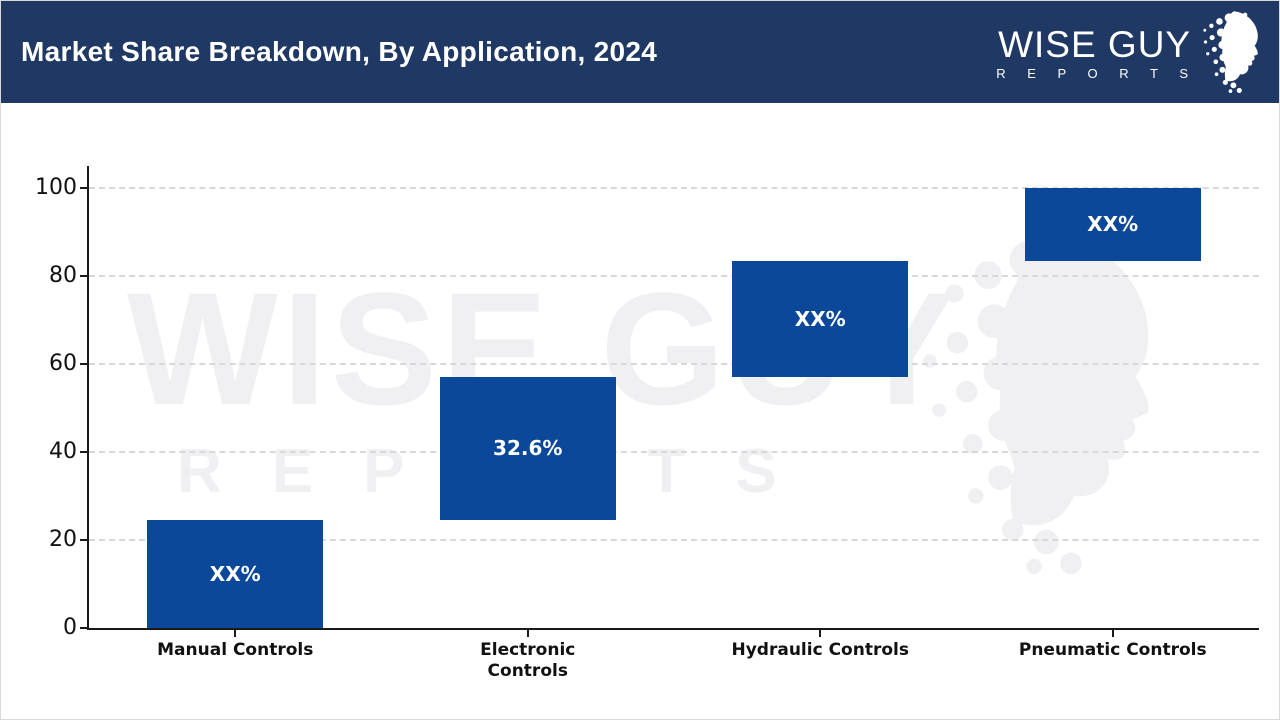  I want to click on y-tick-label: 60, so click(63, 363).